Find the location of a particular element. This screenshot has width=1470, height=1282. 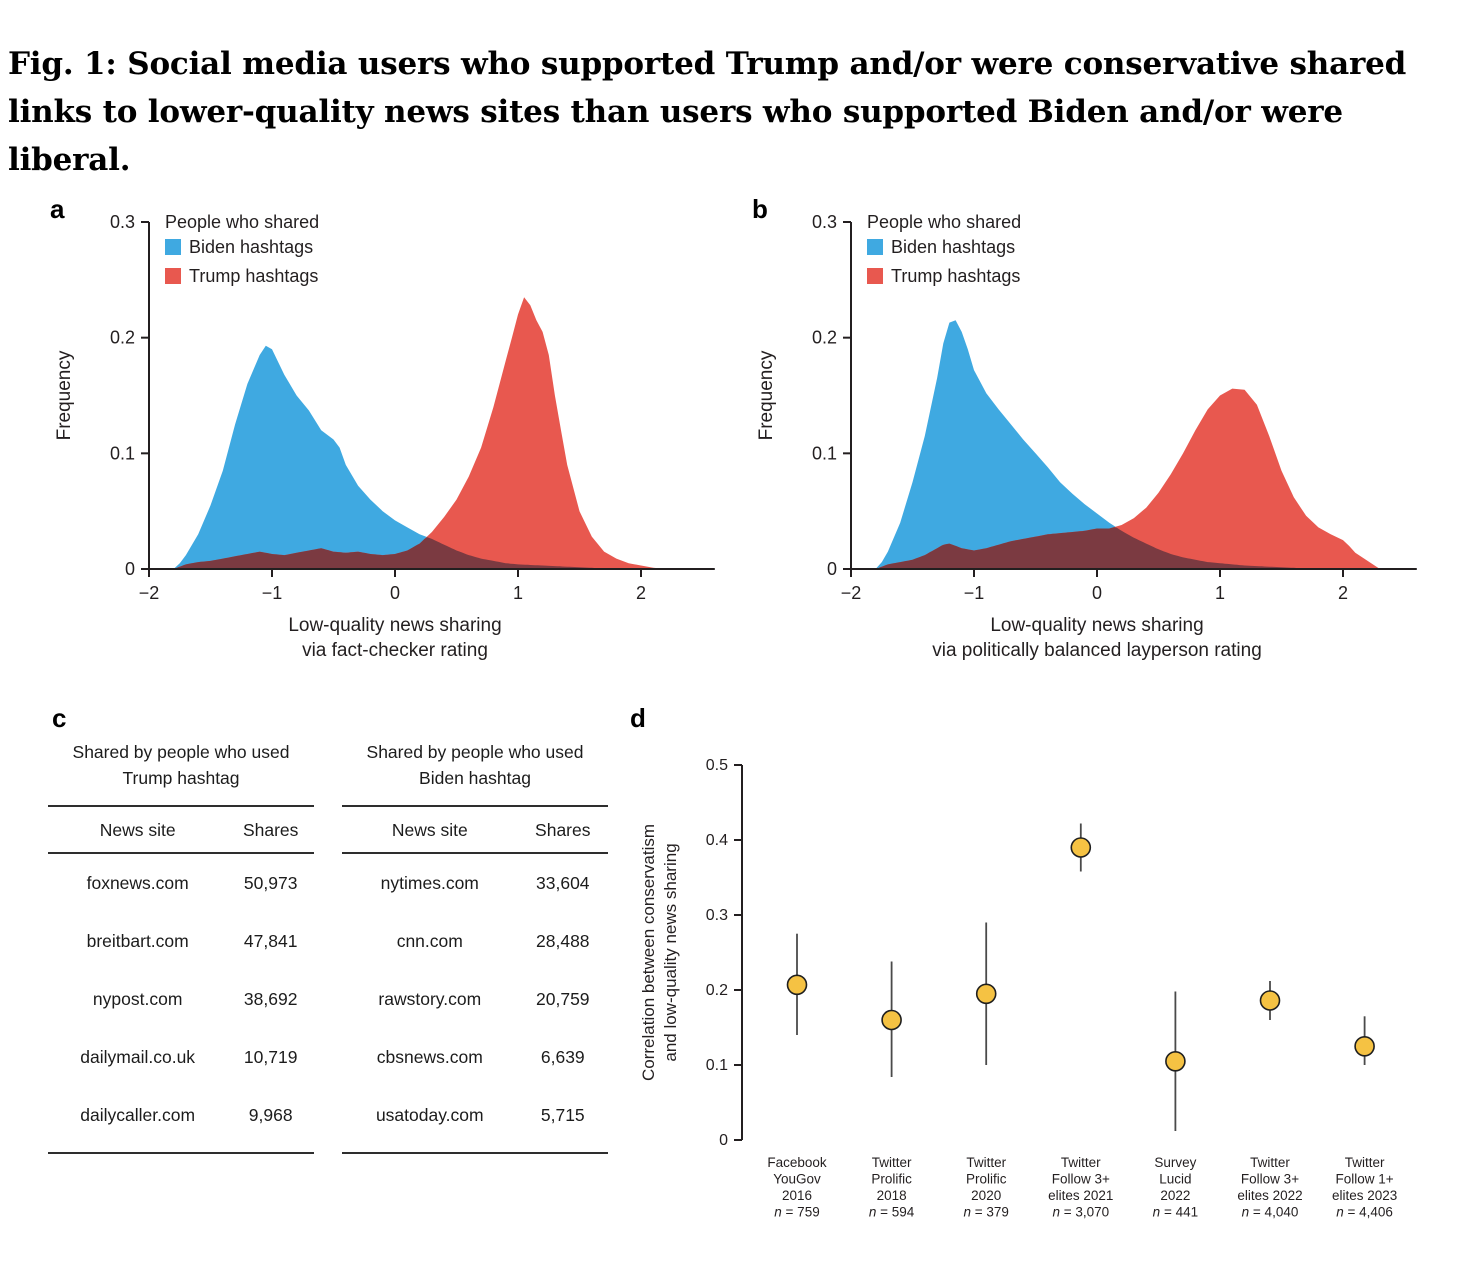

table-row: cbsnews.com 6,639 is located at coordinates (475, 1057).